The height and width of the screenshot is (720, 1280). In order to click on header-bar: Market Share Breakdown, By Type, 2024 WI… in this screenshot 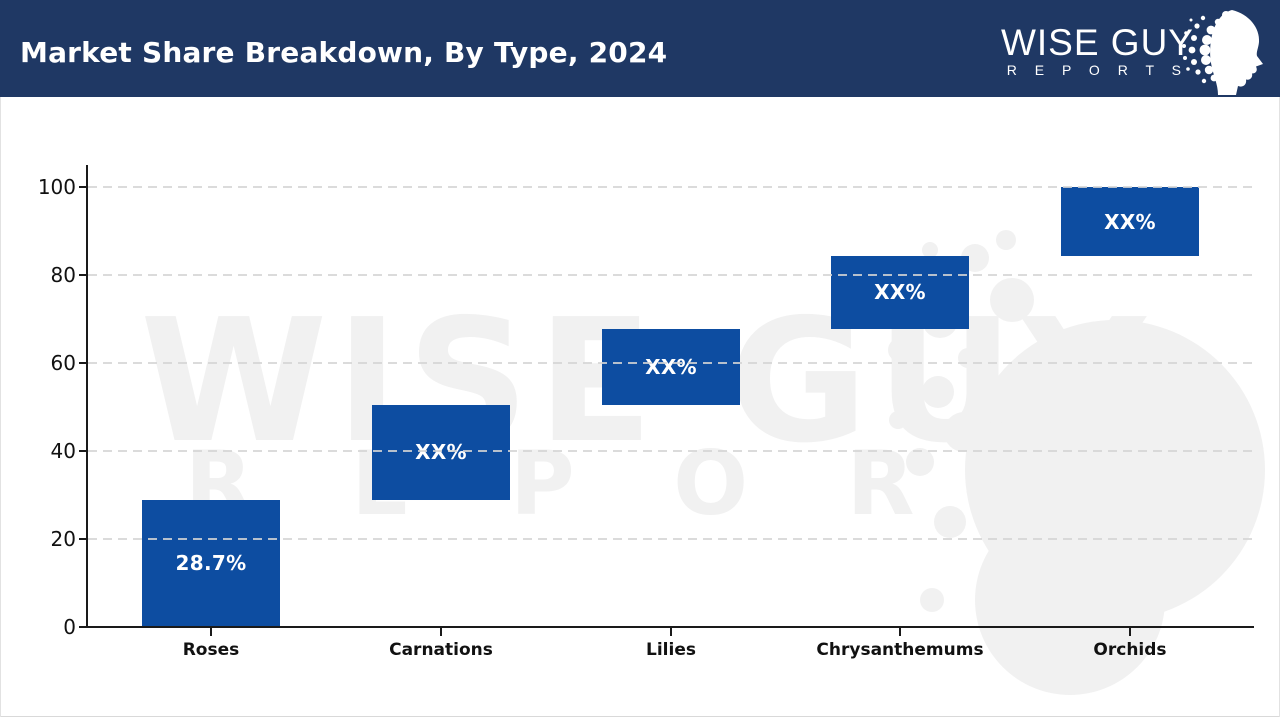, I will do `click(640, 48)`.